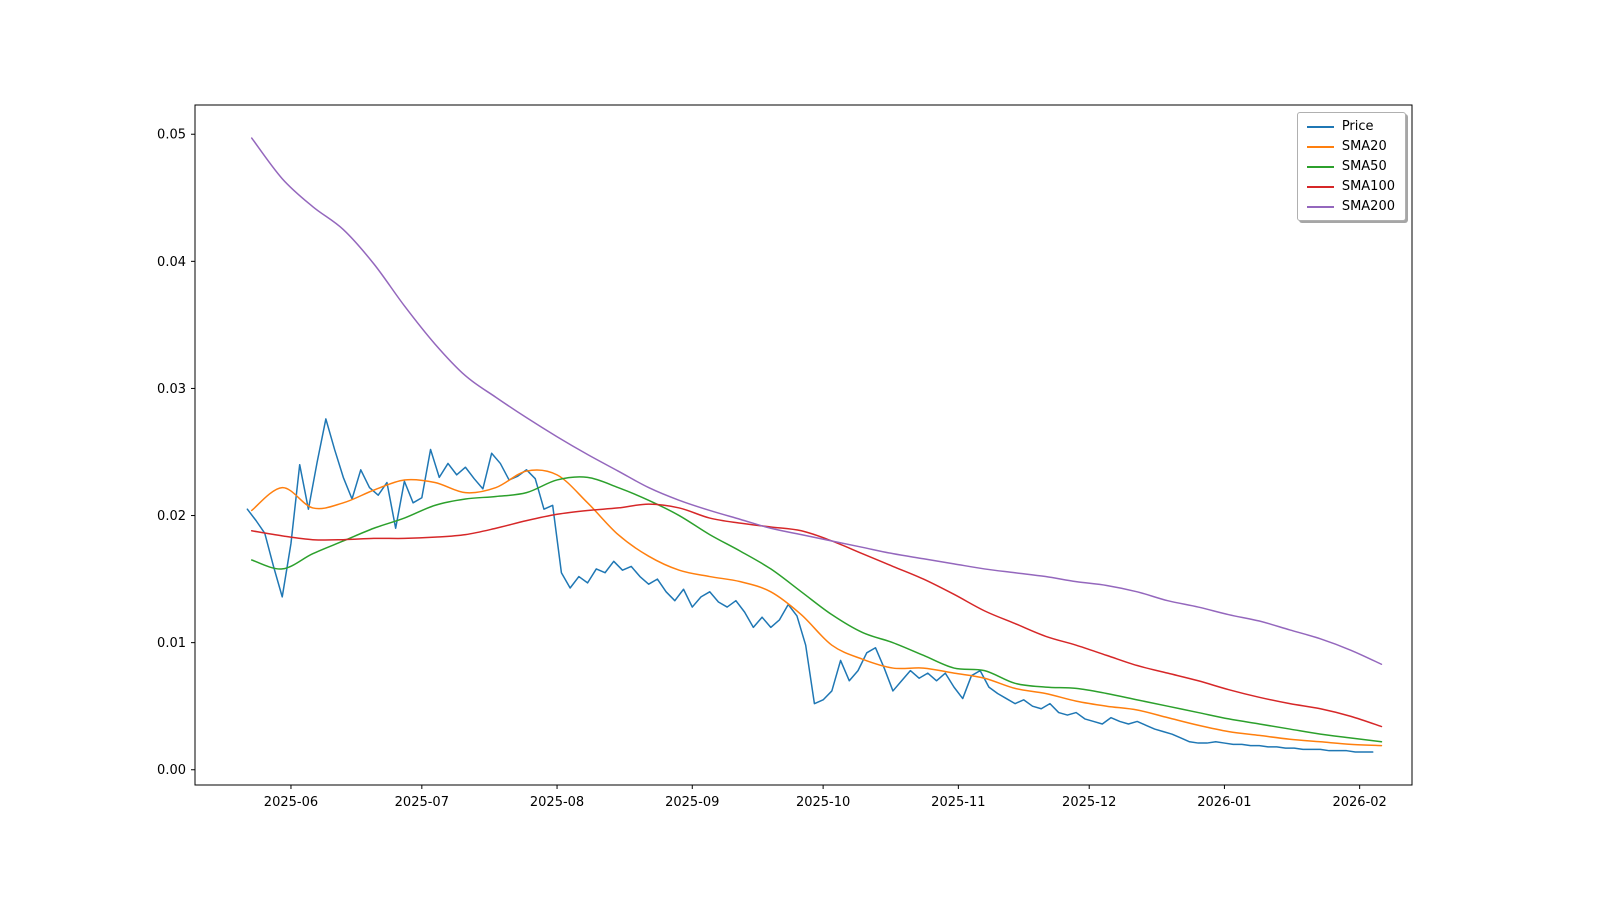 The height and width of the screenshot is (900, 1600). What do you see at coordinates (1357, 126) in the screenshot?
I see `legend-label: Price` at bounding box center [1357, 126].